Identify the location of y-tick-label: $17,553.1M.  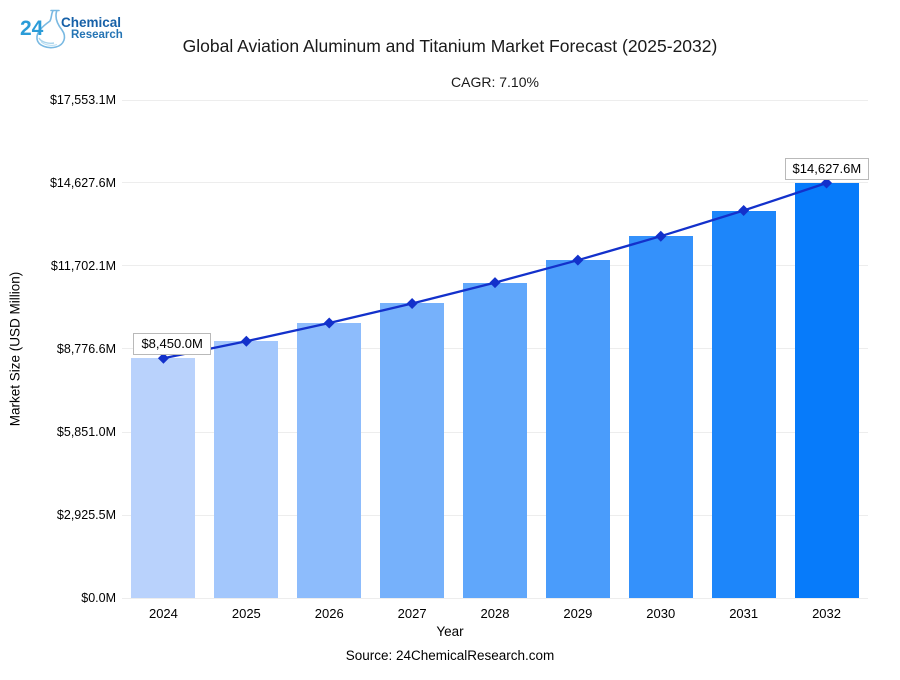
(82, 100).